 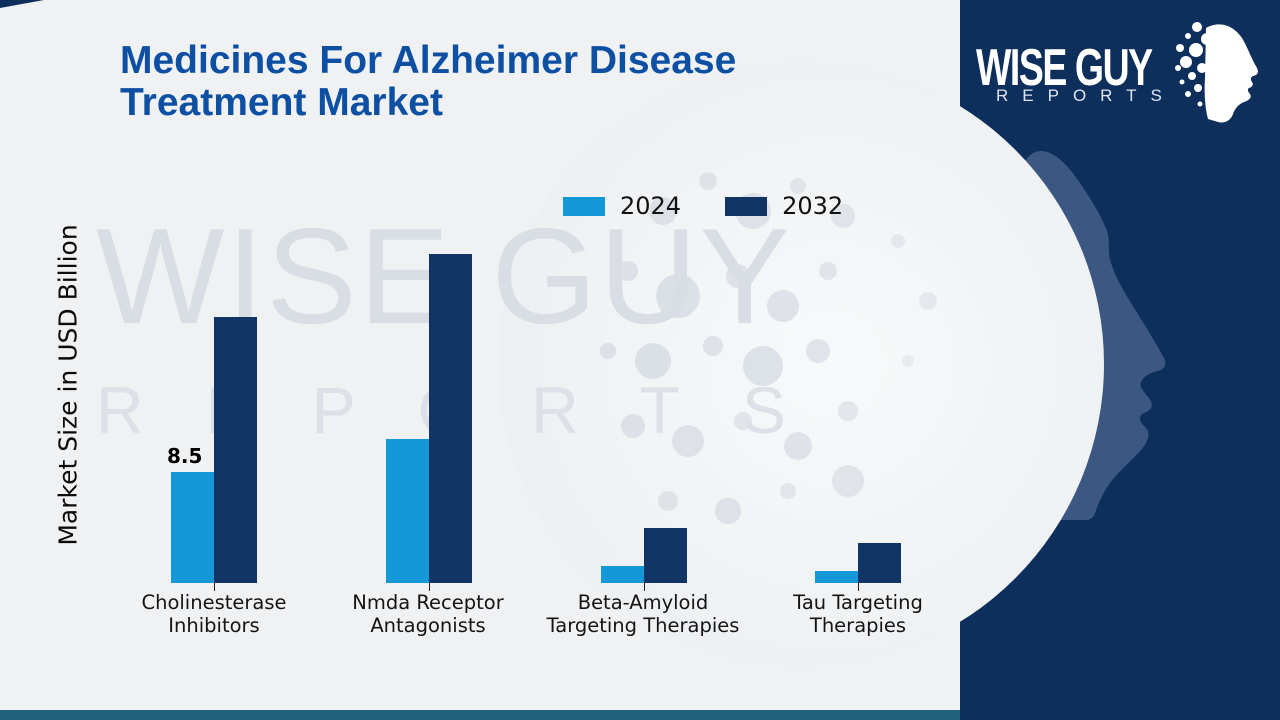 What do you see at coordinates (643, 614) in the screenshot?
I see `category-label-beta-amyloid-targeting-therapies: Beta-Amyloid Targeting Therapies` at bounding box center [643, 614].